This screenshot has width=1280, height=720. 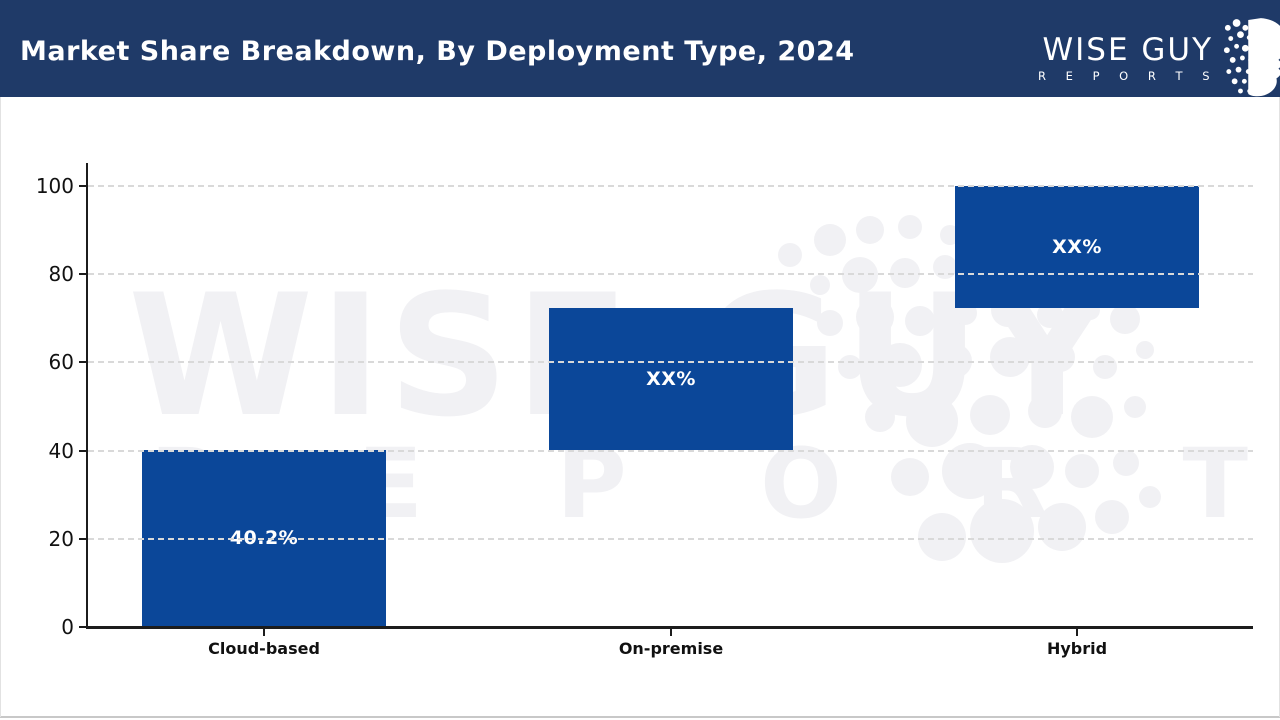 I want to click on y-tick-label-80: 80, so click(x=61, y=274).